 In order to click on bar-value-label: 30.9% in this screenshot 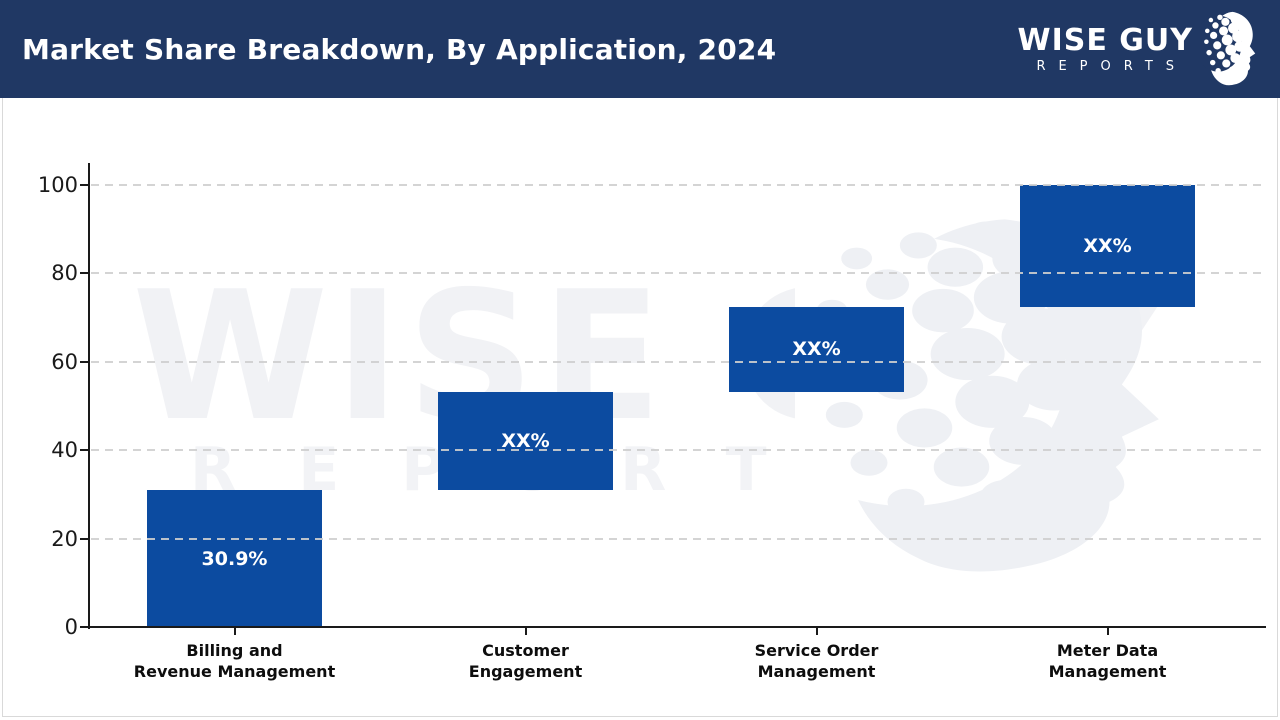, I will do `click(234, 558)`.